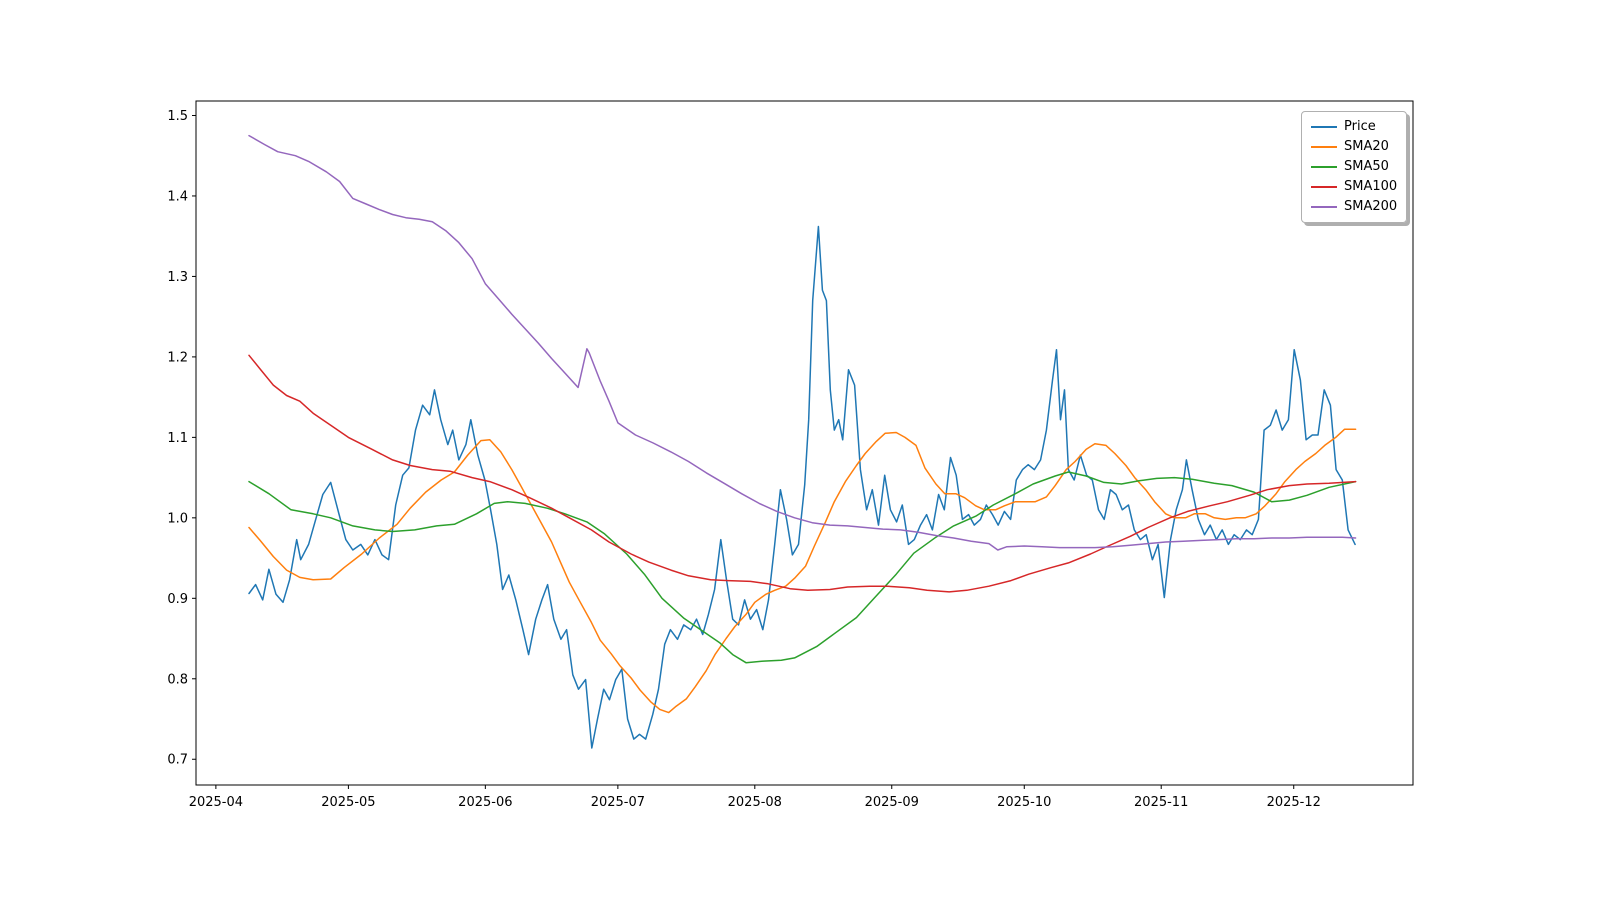 The height and width of the screenshot is (900, 1600). I want to click on legend-label-sma50: SMA50, so click(1366, 166).